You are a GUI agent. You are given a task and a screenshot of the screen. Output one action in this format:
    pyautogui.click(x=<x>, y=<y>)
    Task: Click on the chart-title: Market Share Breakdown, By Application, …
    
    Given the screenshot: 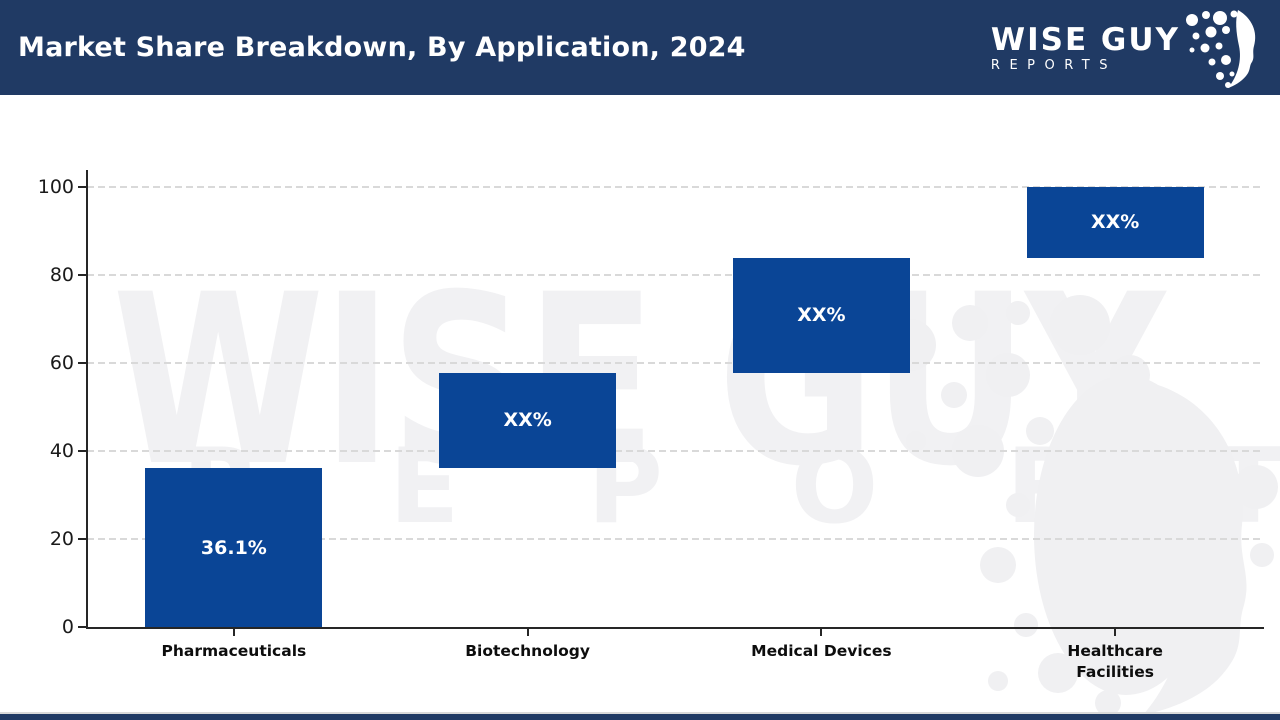 What is the action you would take?
    pyautogui.click(x=382, y=47)
    